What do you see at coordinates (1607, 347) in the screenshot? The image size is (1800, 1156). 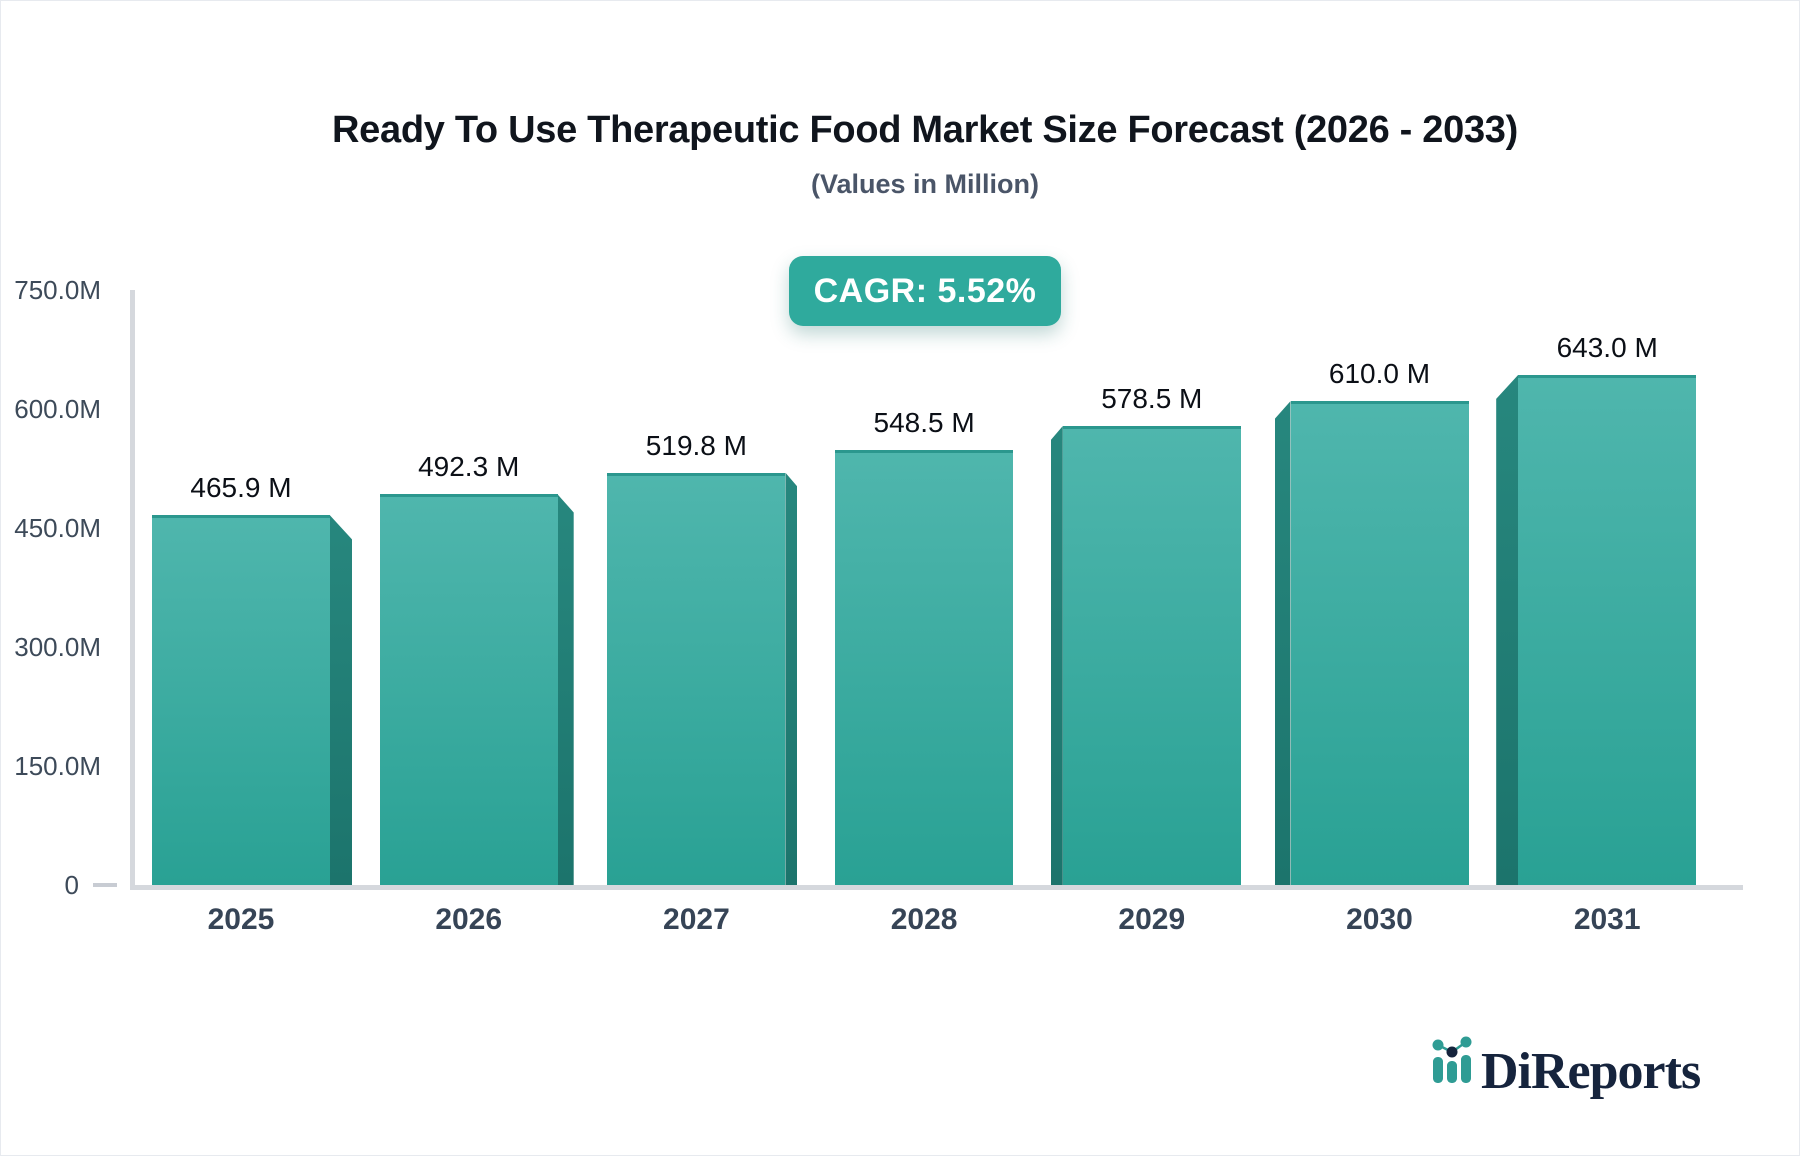 I see `bar-value-label: 643.0 M` at bounding box center [1607, 347].